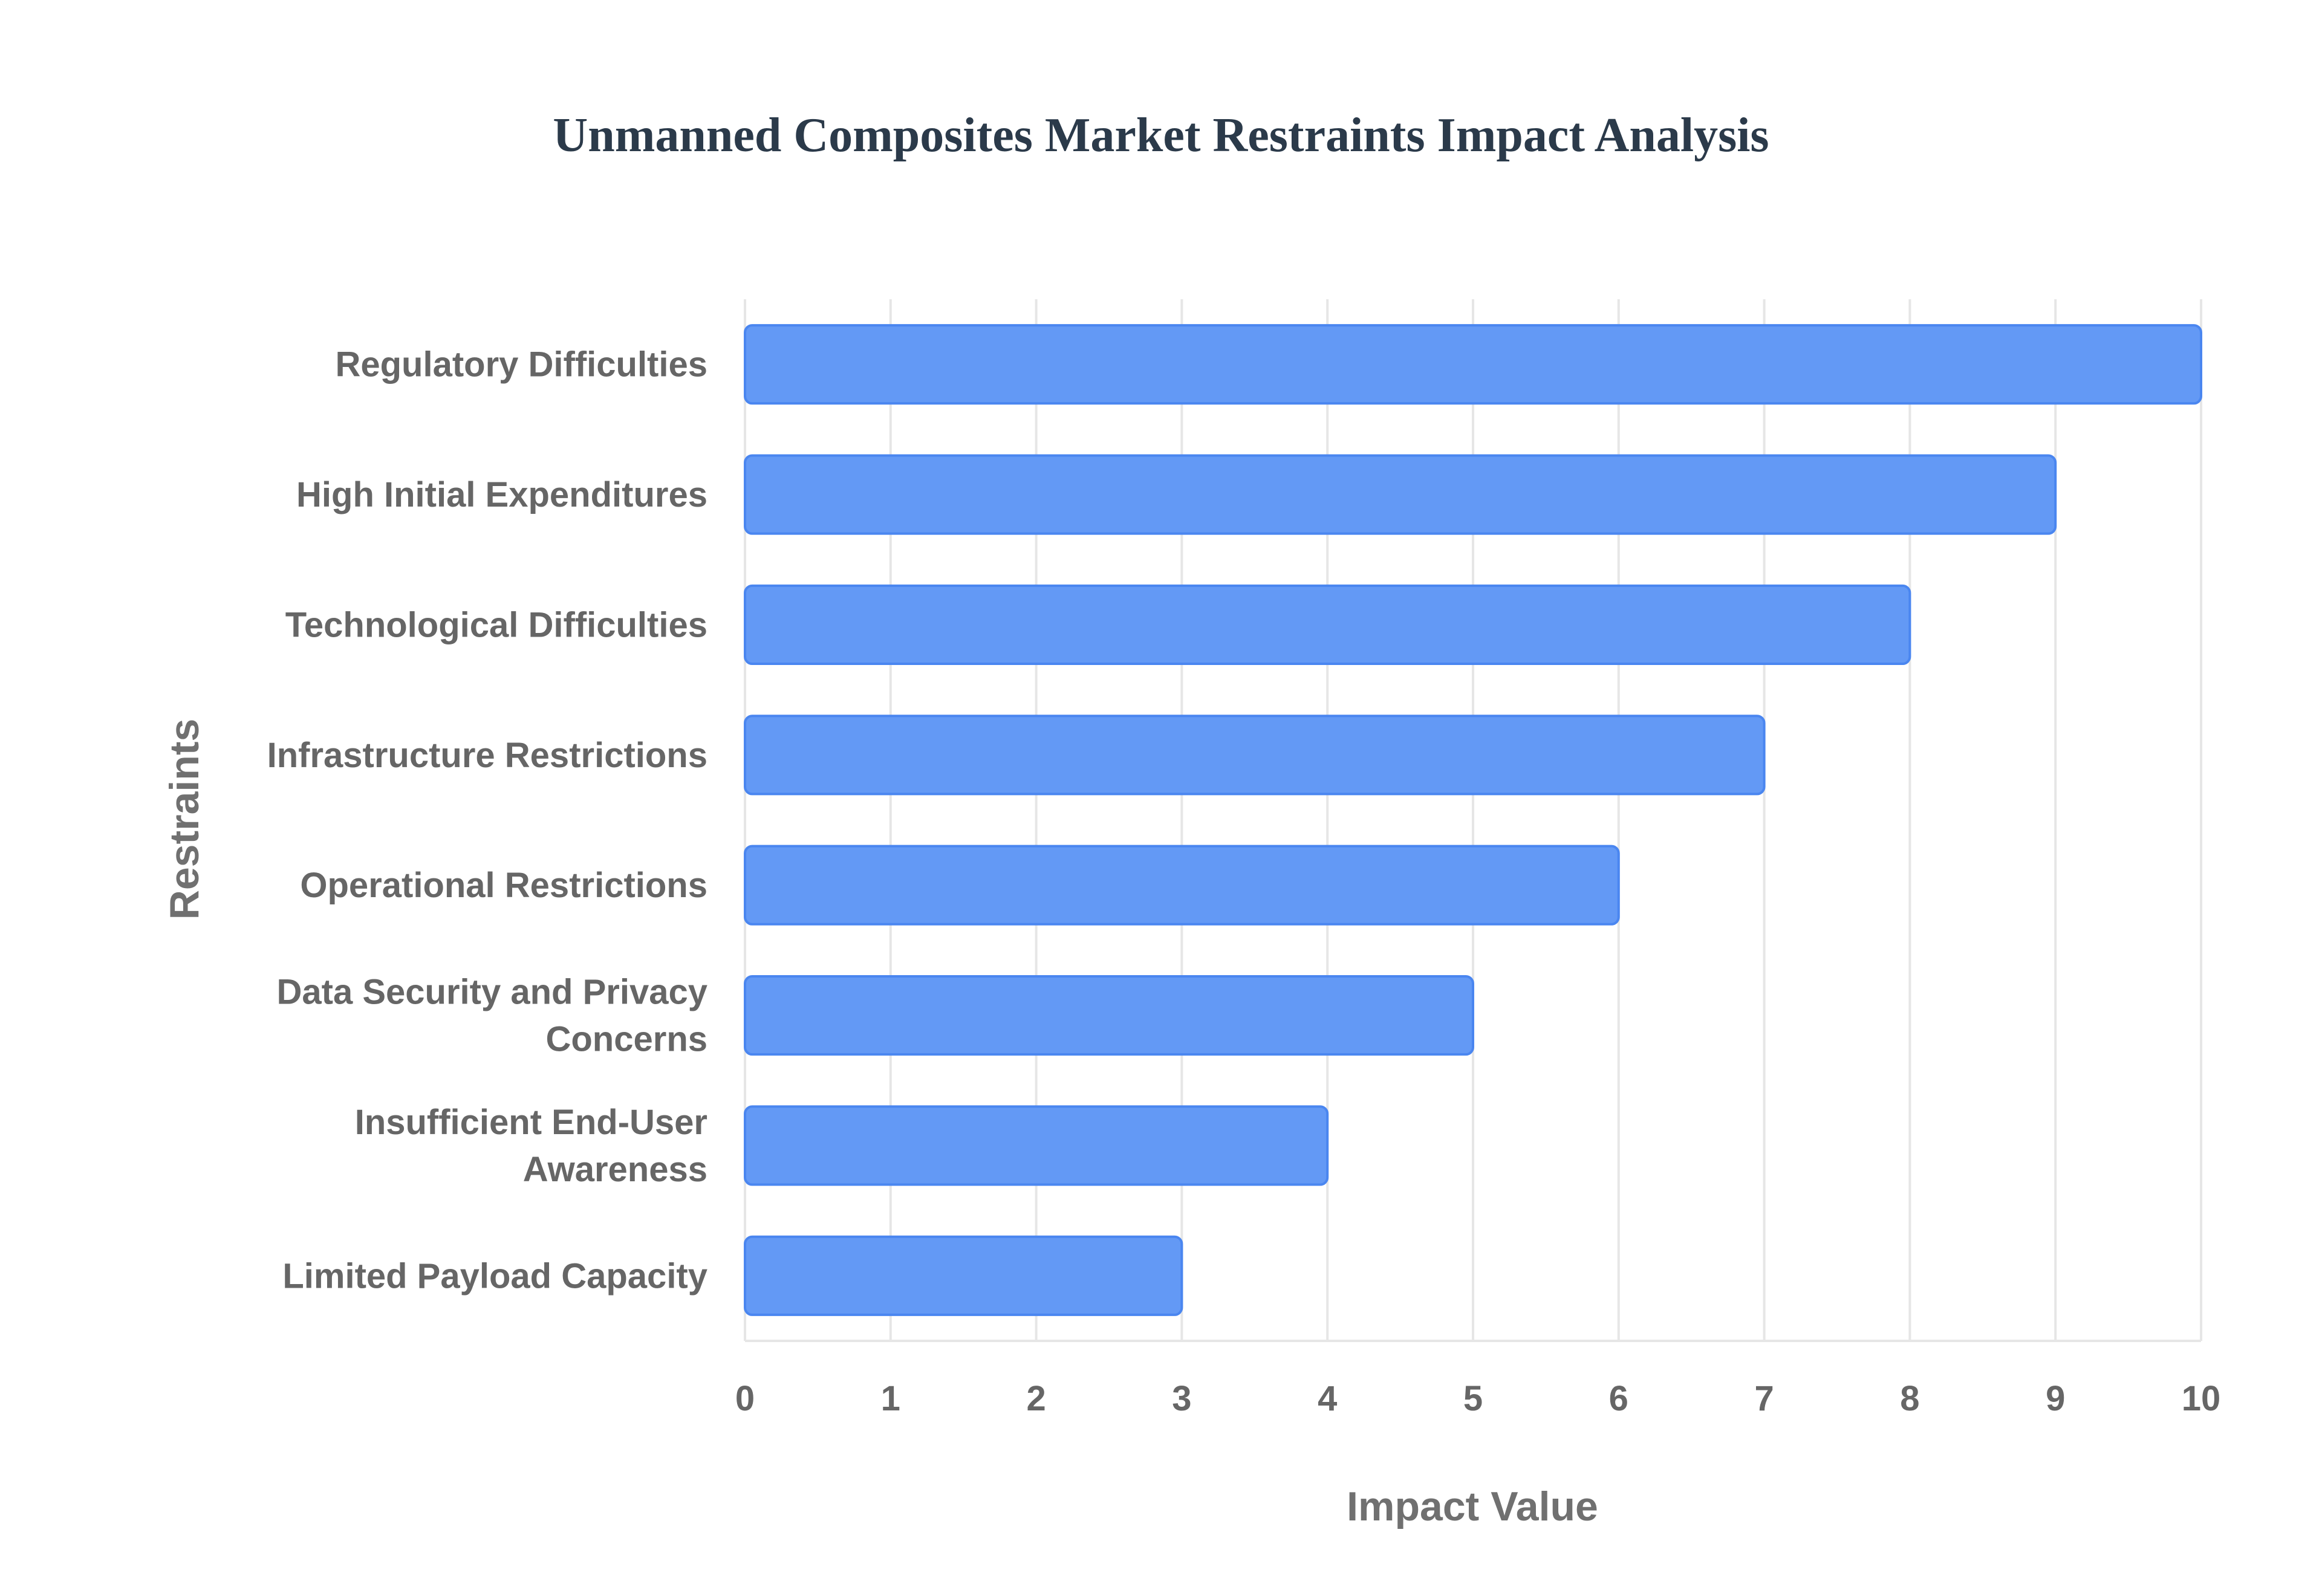  I want to click on x-tick-label: 6, so click(1618, 1398).